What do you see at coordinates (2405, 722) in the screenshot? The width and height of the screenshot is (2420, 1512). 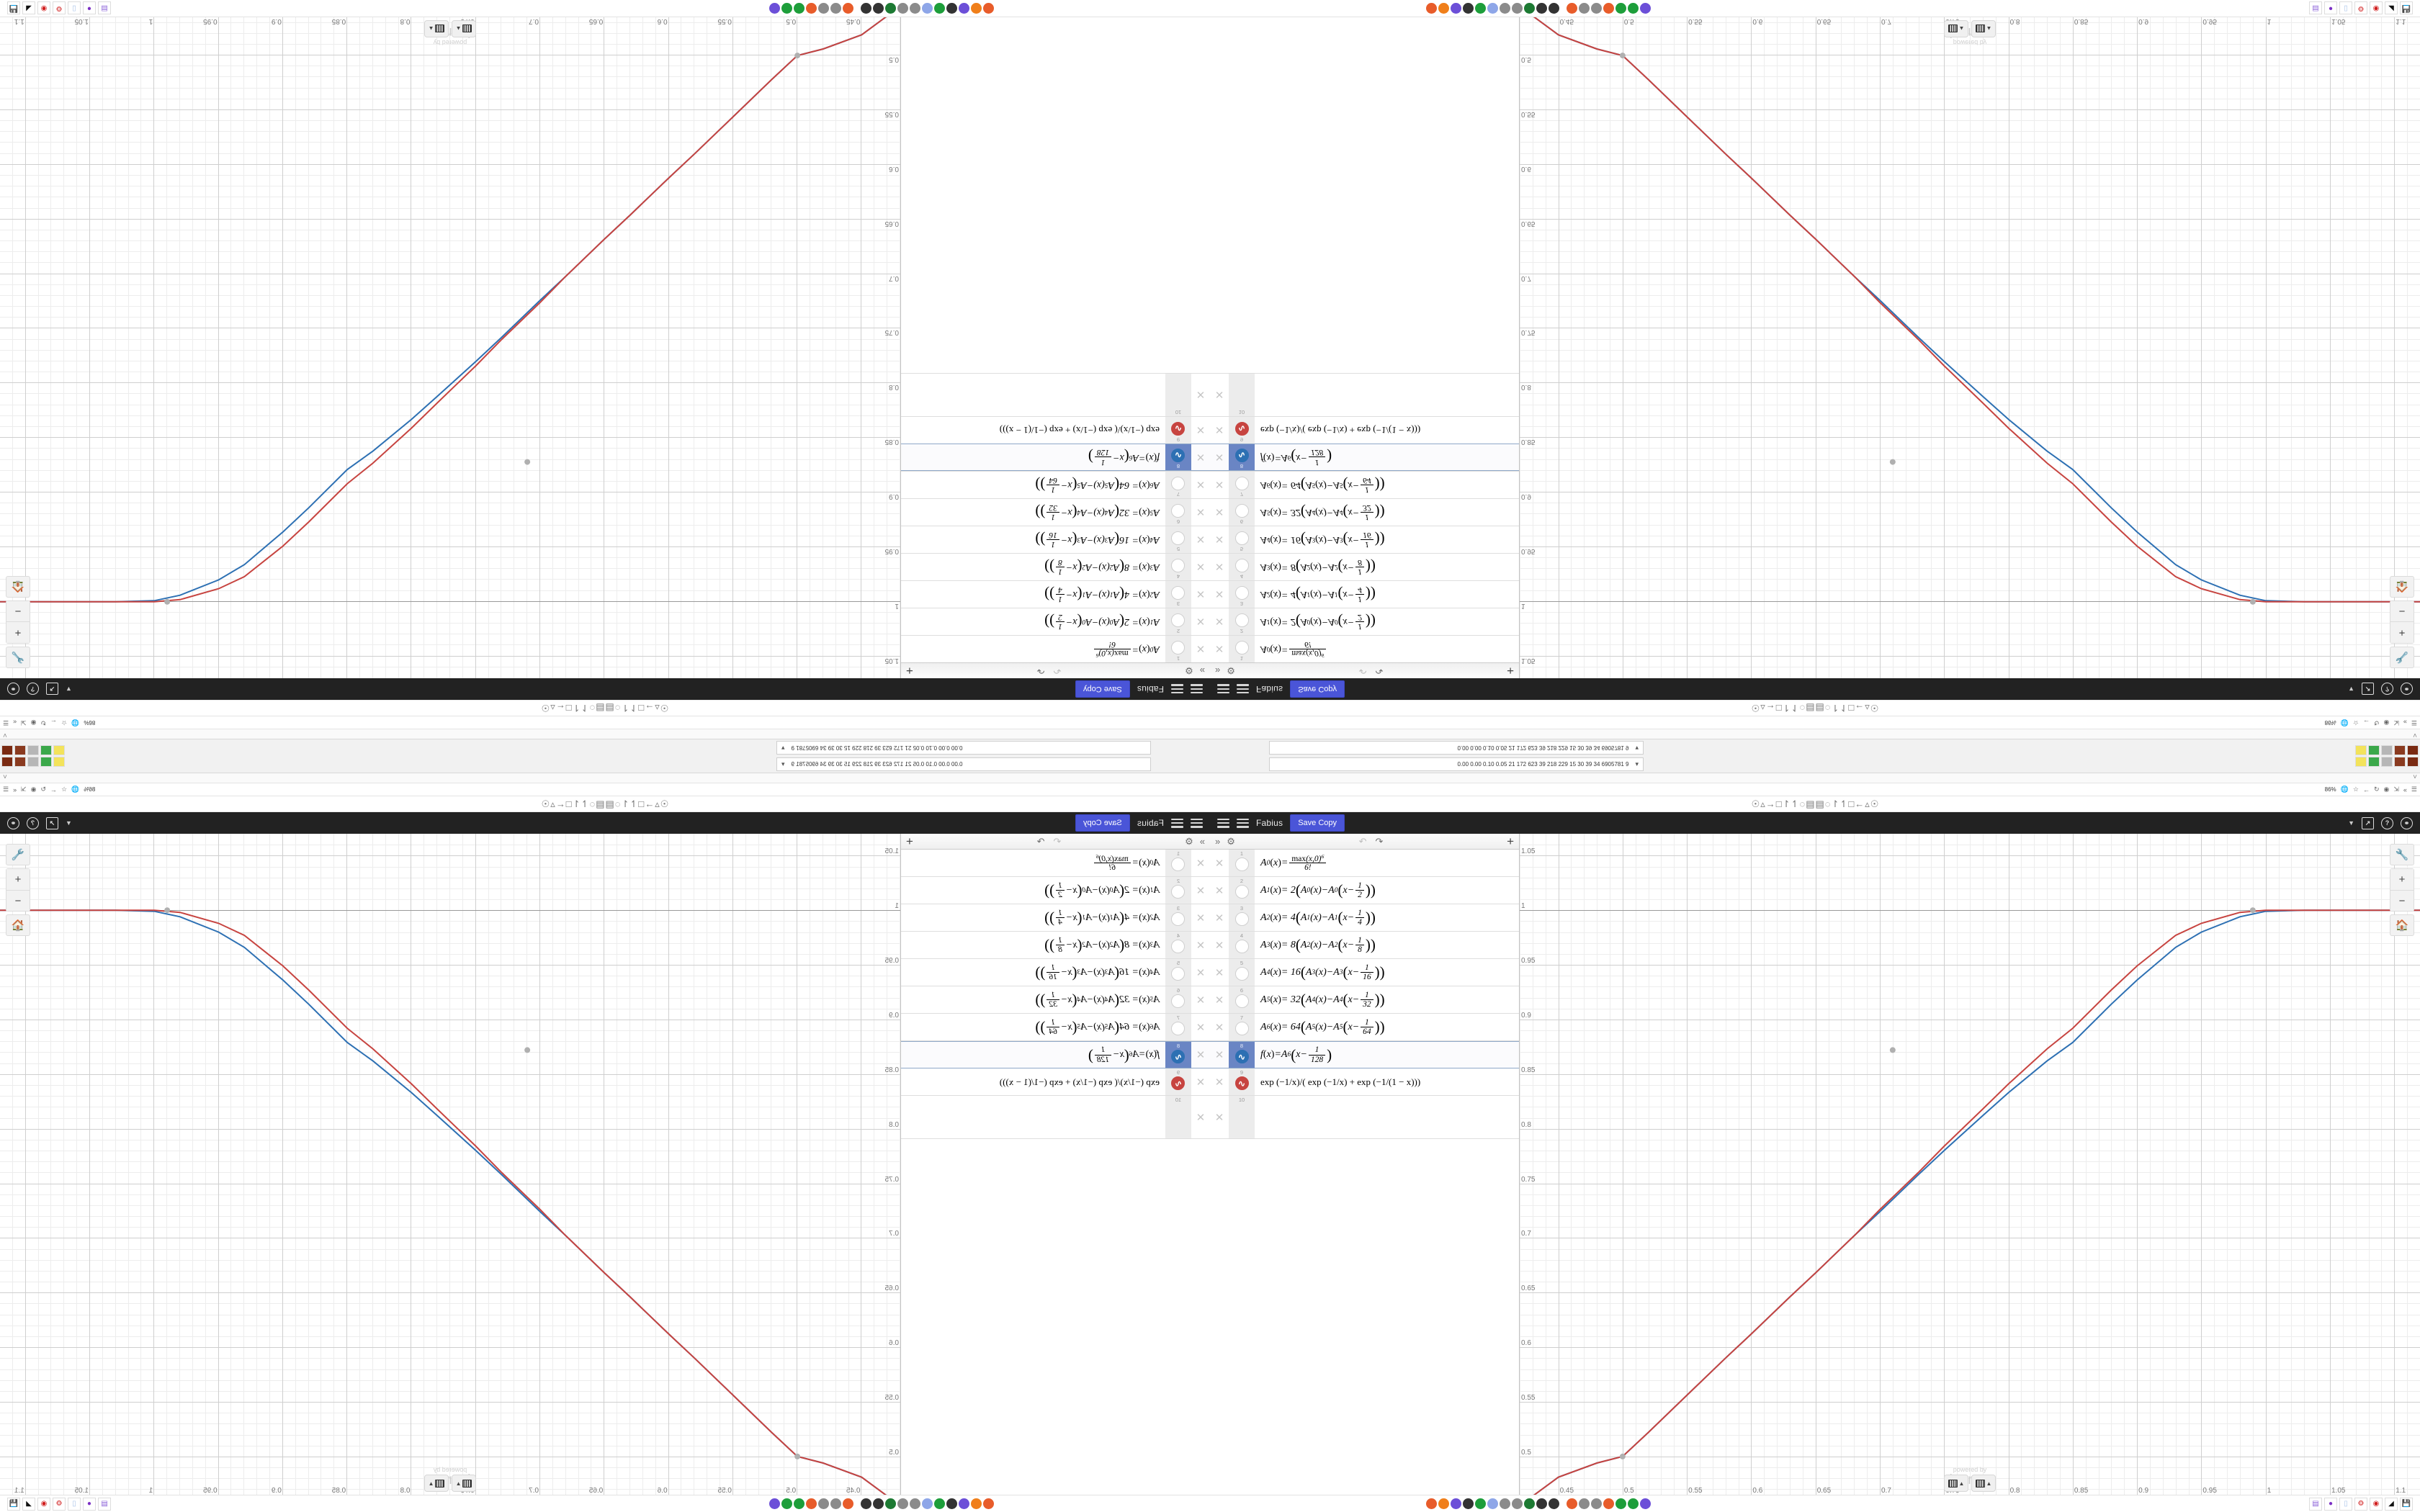 I see `expand-icon: «` at bounding box center [2405, 722].